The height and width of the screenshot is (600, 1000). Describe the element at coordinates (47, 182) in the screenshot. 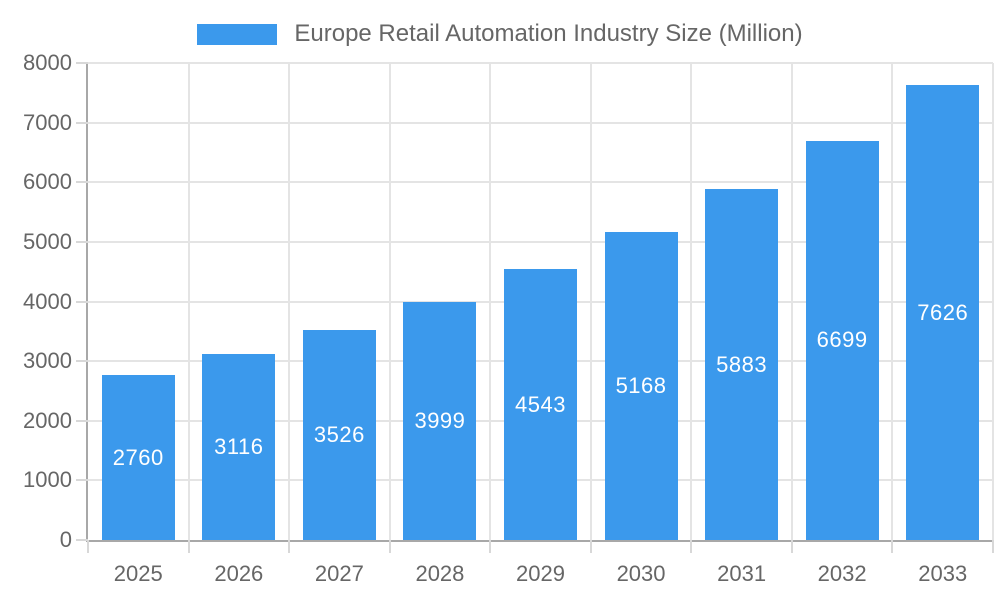

I see `y-tick-label: 6000` at that location.